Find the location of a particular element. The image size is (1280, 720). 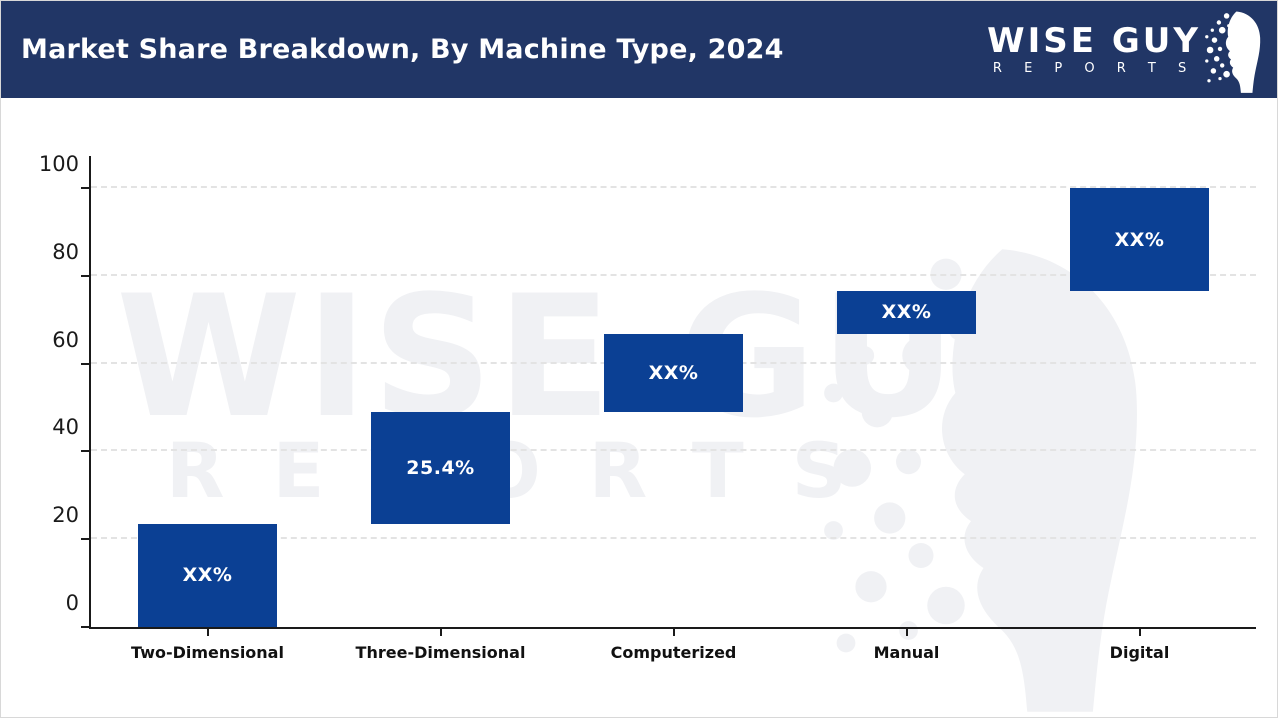

bar-two-dimensional: XX% is located at coordinates (207, 575).